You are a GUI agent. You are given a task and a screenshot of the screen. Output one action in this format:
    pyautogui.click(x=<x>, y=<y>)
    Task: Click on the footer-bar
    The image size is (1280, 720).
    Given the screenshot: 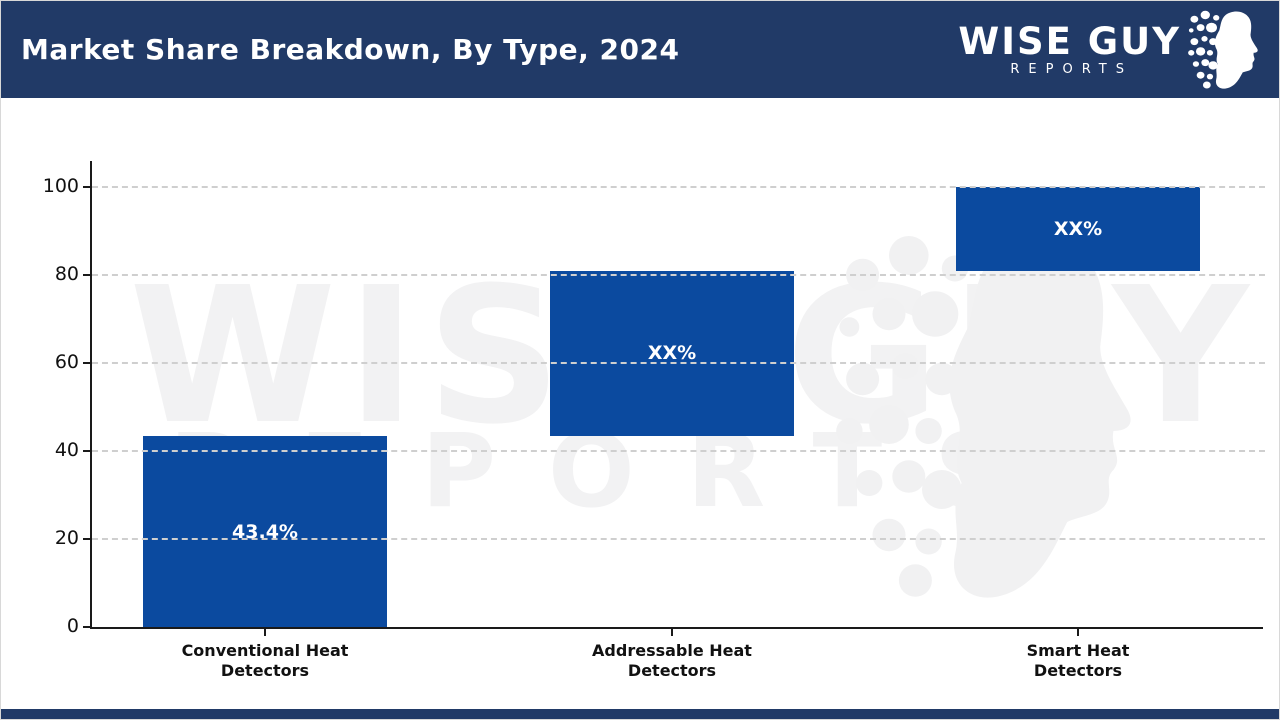 What is the action you would take?
    pyautogui.click(x=640, y=714)
    